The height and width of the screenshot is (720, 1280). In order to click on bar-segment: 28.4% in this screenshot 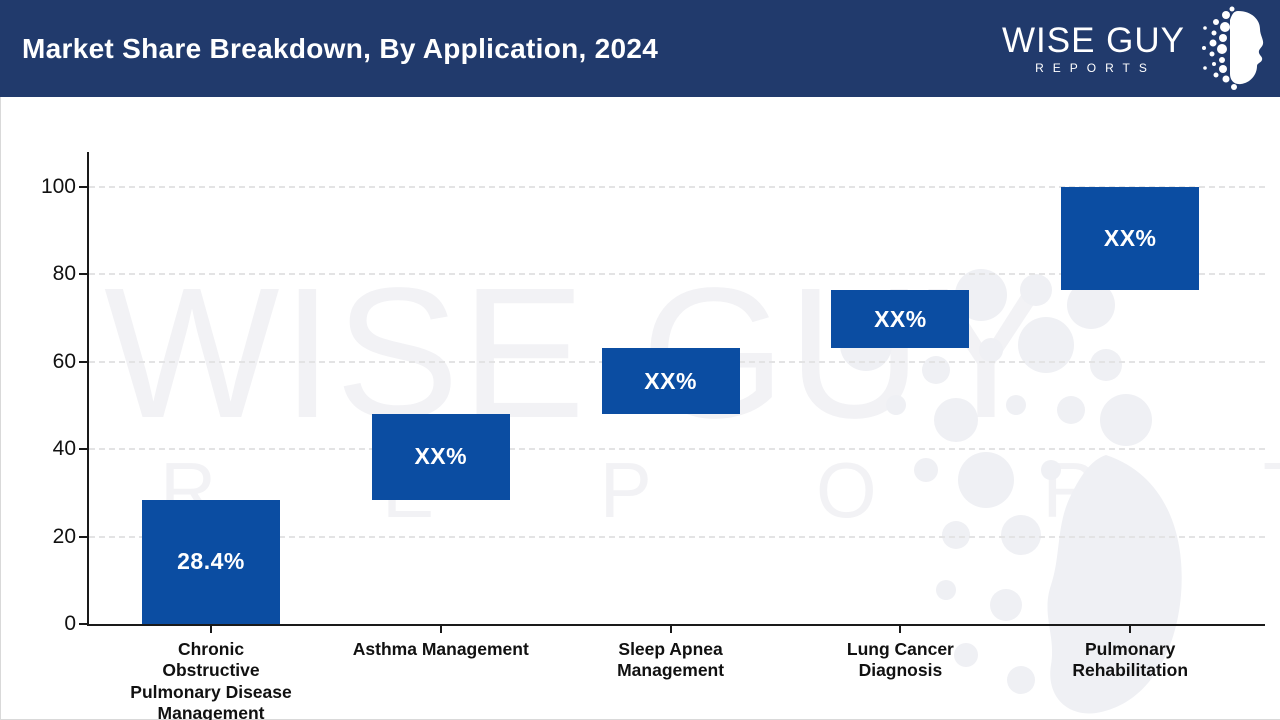, I will do `click(211, 561)`.